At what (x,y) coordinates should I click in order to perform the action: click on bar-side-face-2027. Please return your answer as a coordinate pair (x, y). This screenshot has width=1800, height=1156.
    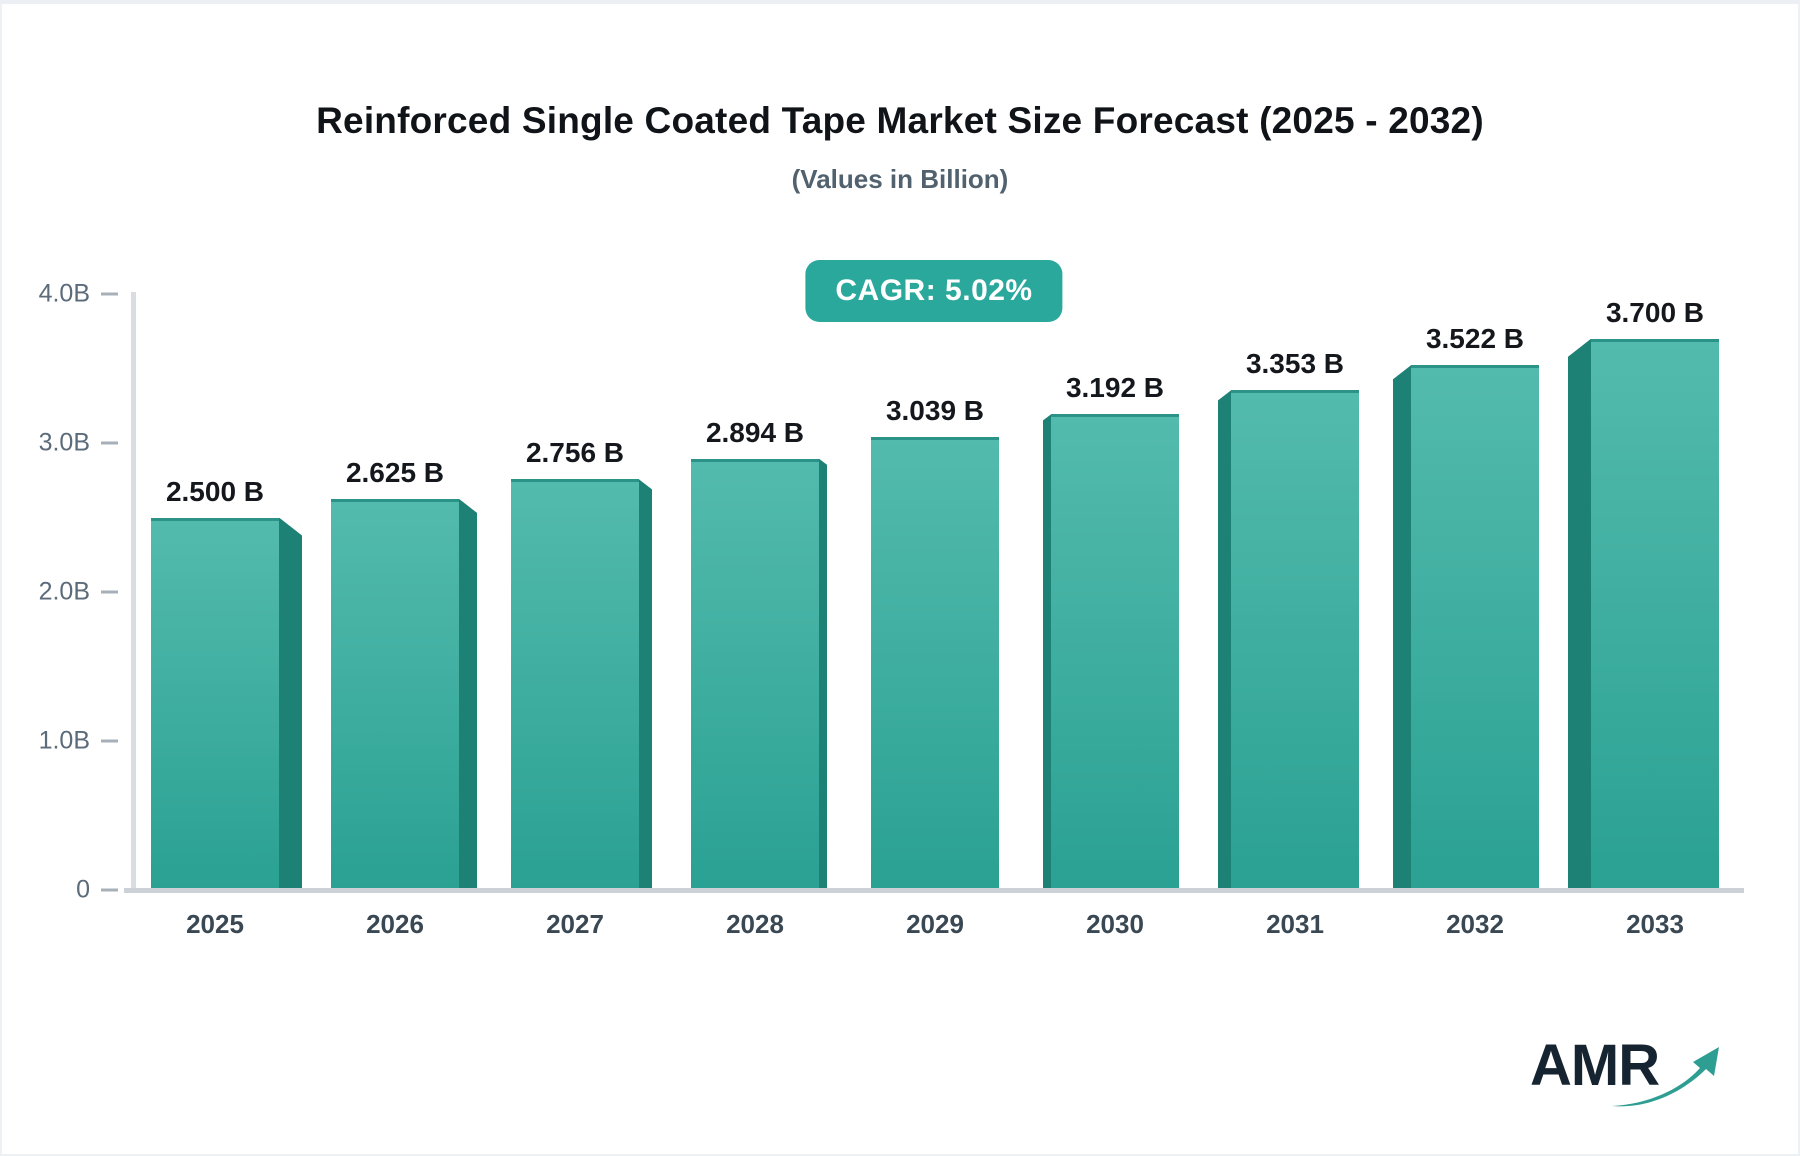
    Looking at the image, I should click on (645, 683).